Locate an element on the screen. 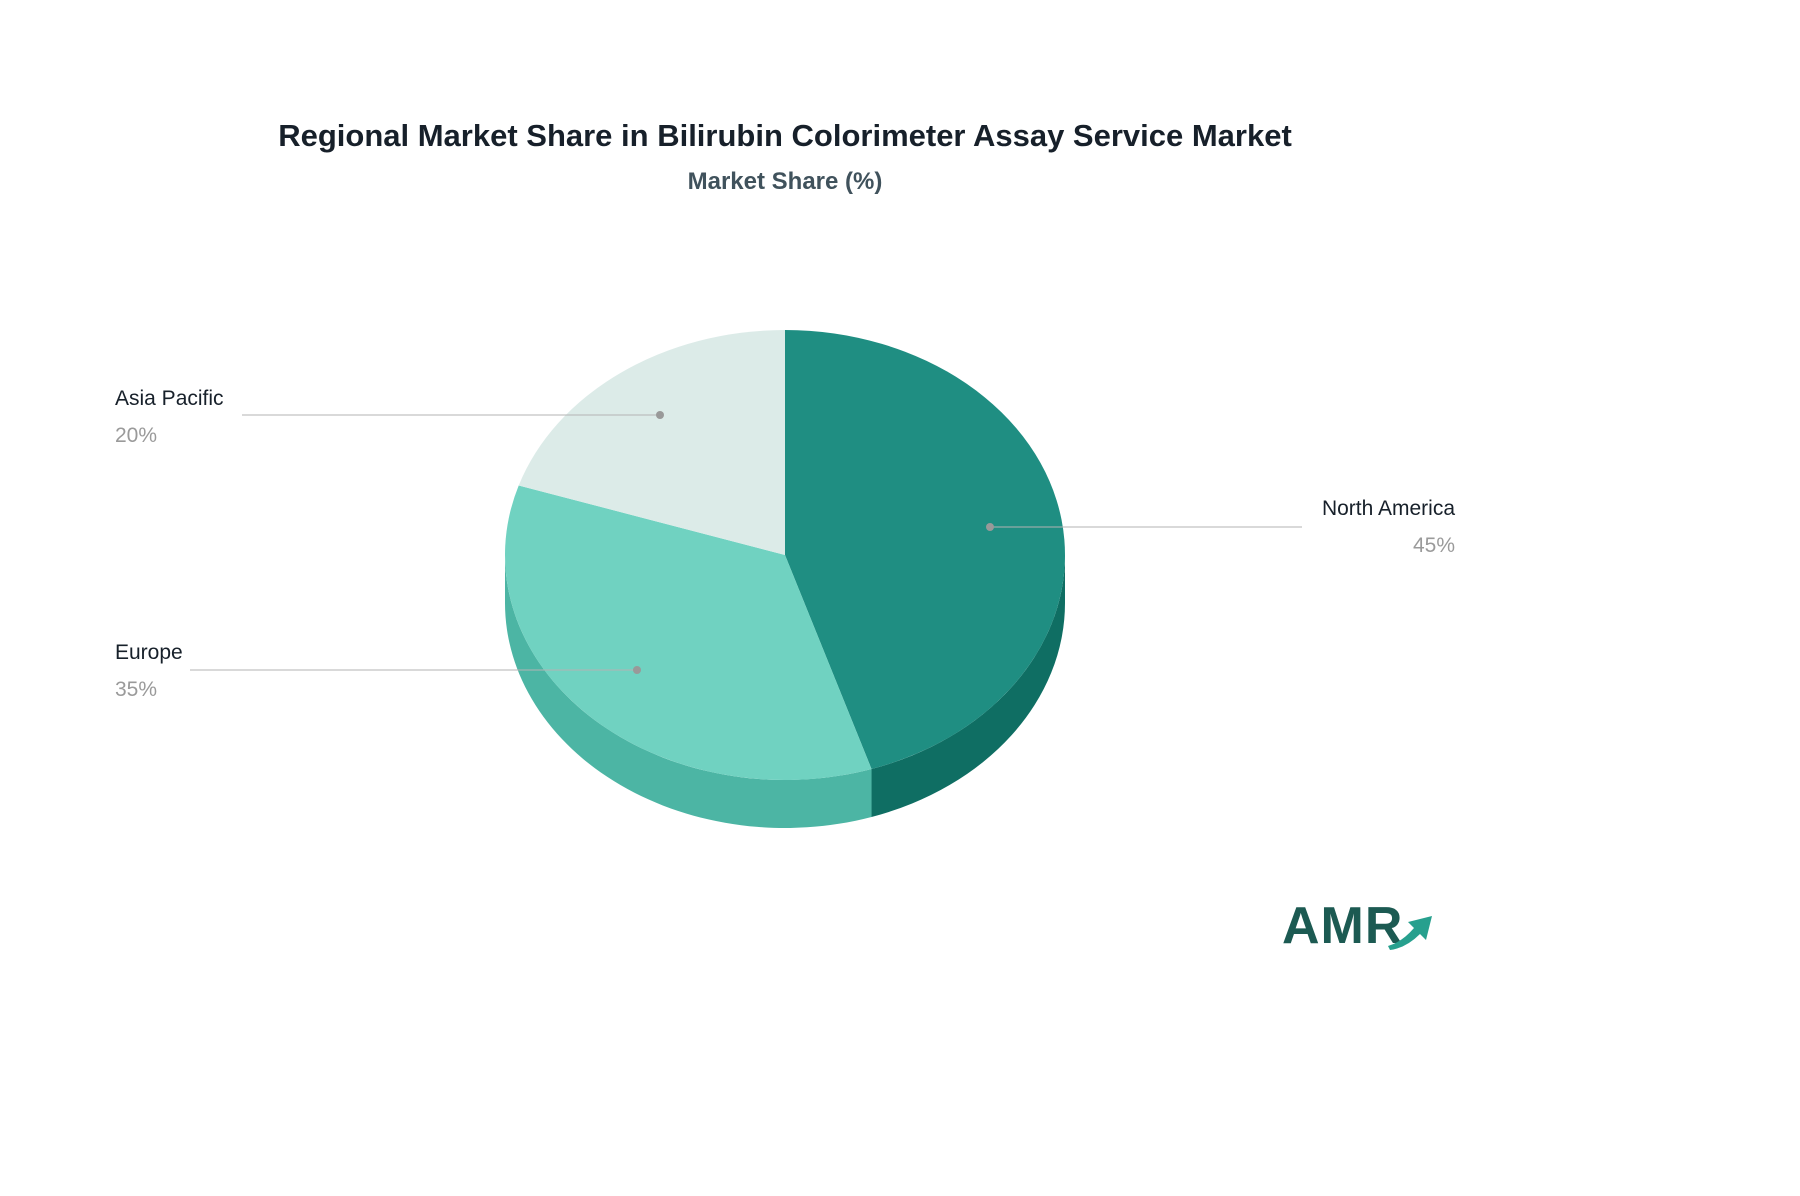 This screenshot has height=1196, width=1800. logo-arrow-icon is located at coordinates (1410, 933).